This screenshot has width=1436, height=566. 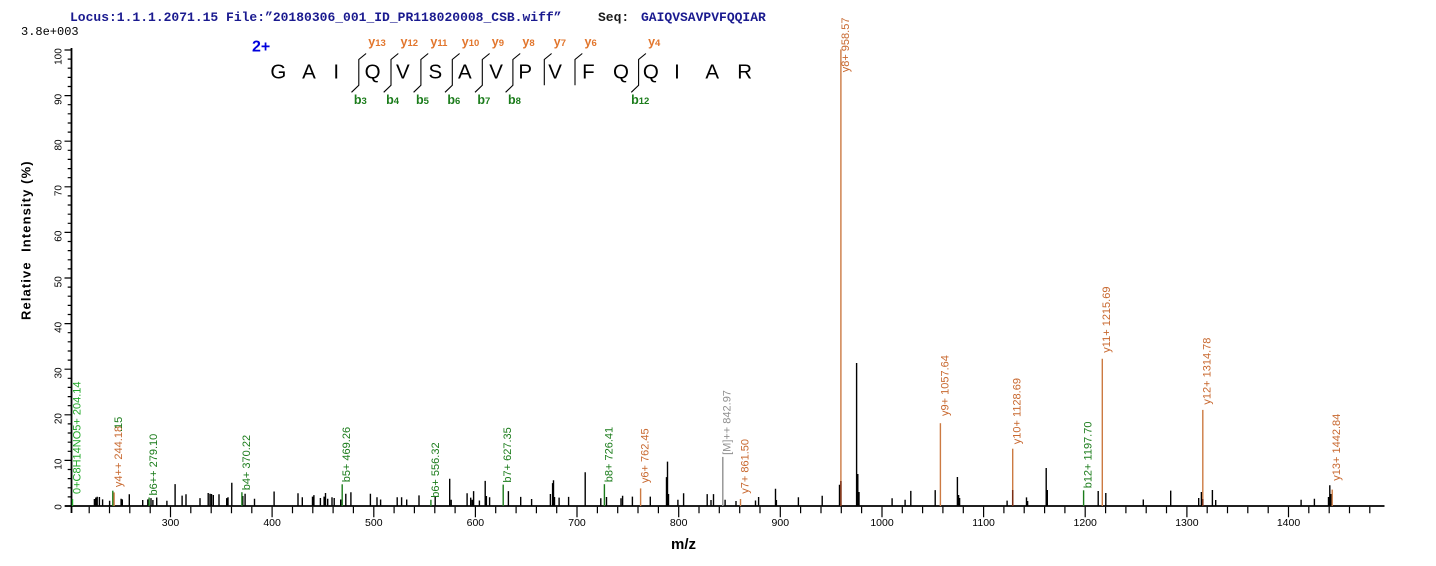 What do you see at coordinates (59, 191) in the screenshot?
I see `svg-text: 70` at bounding box center [59, 191].